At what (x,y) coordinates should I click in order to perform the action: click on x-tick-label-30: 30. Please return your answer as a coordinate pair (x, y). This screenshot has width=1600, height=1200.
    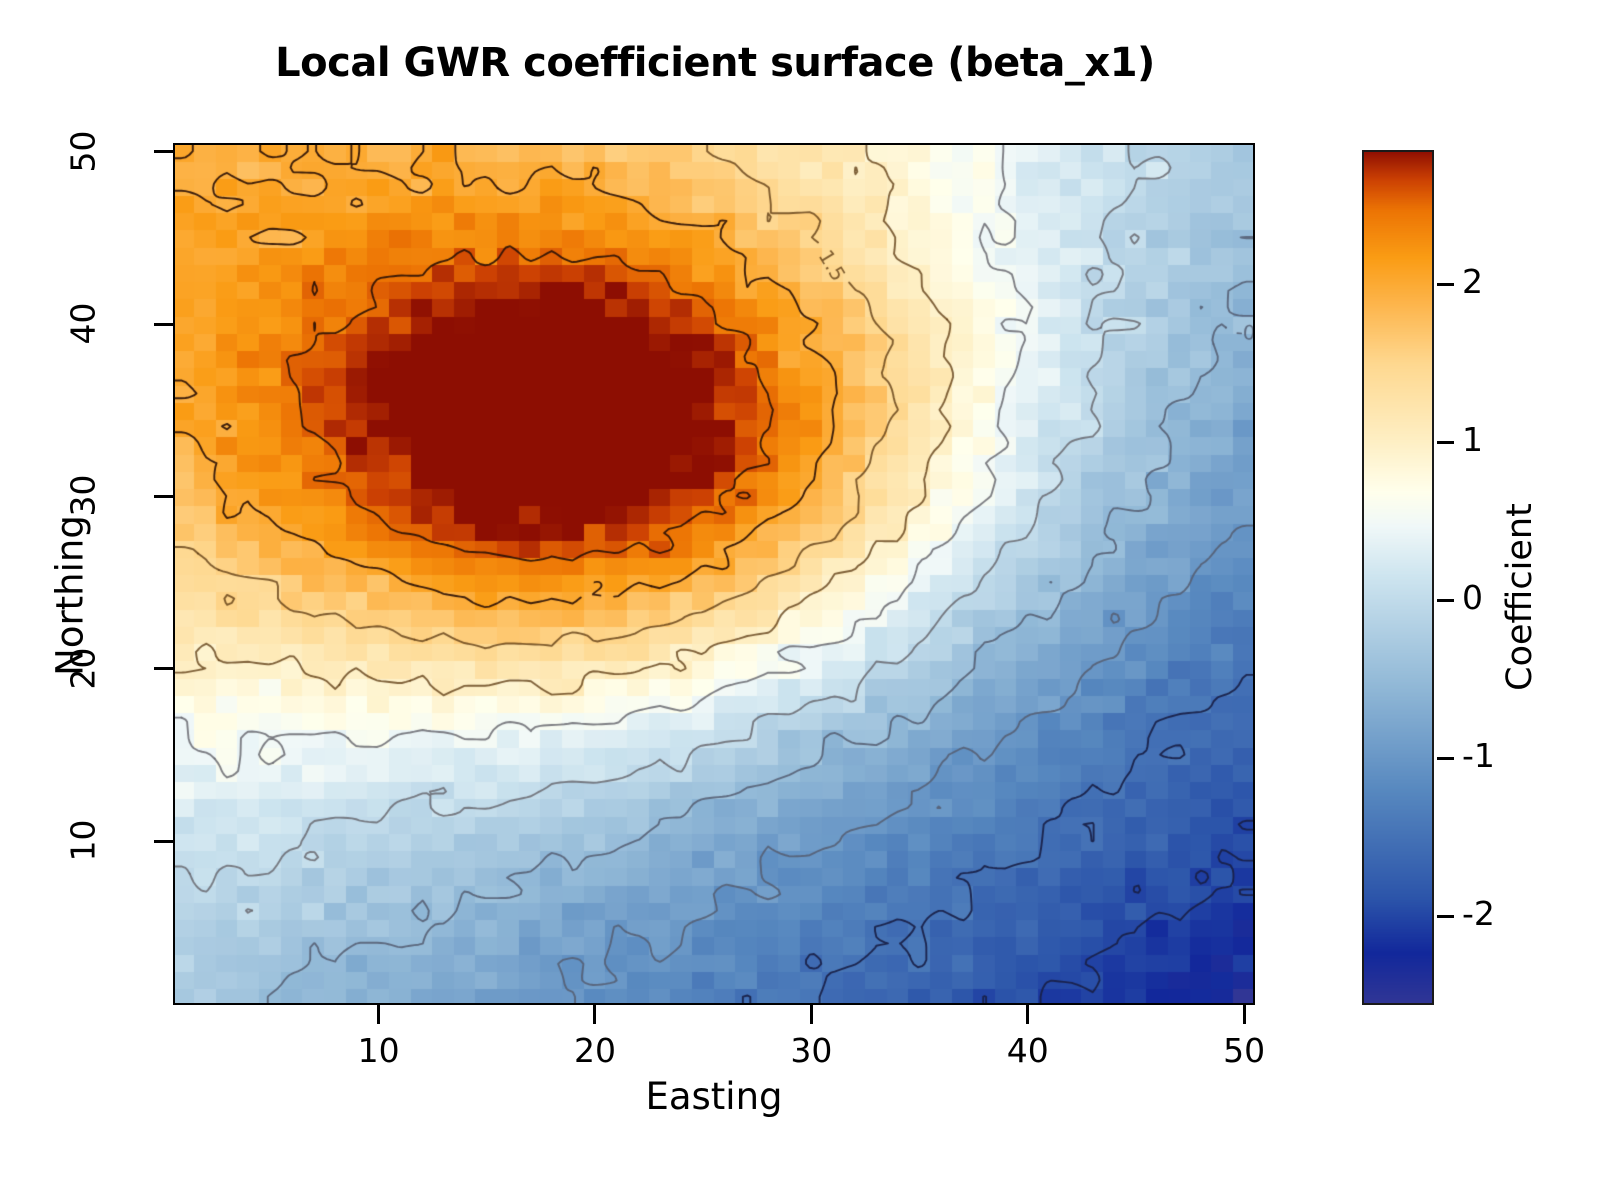
    Looking at the image, I should click on (811, 1050).